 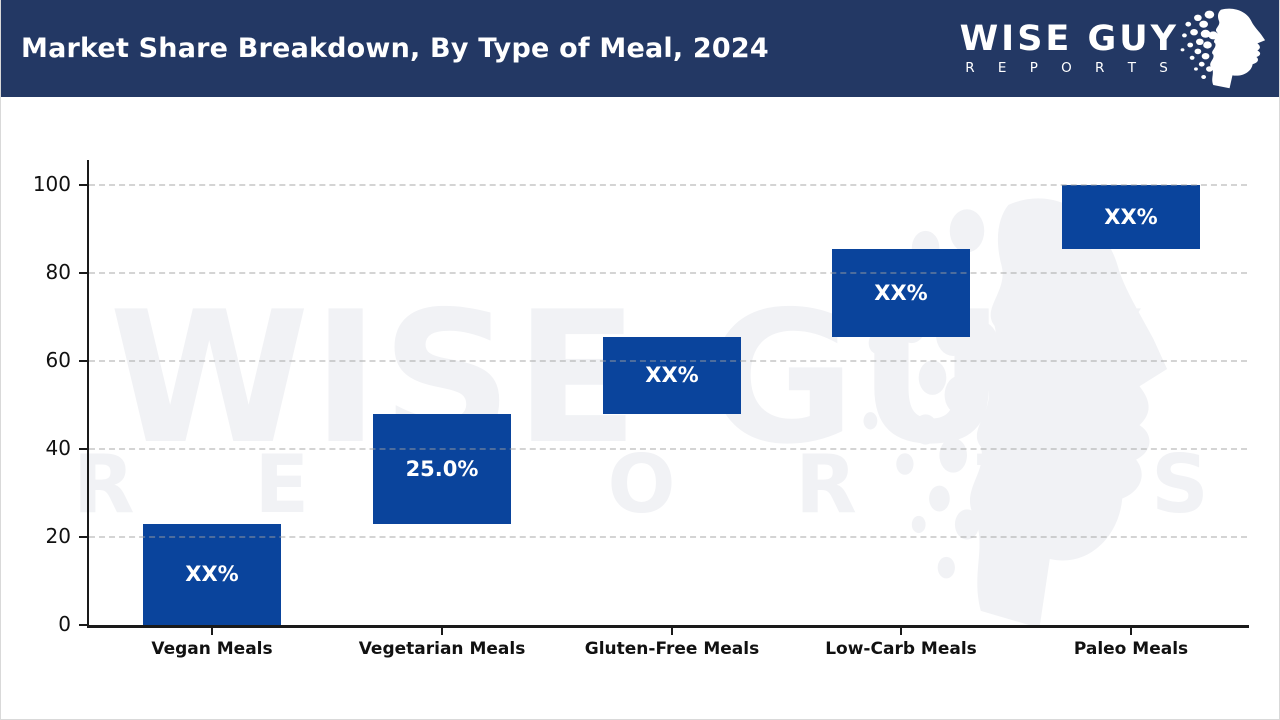 I want to click on x-axis-spine, so click(x=668, y=626).